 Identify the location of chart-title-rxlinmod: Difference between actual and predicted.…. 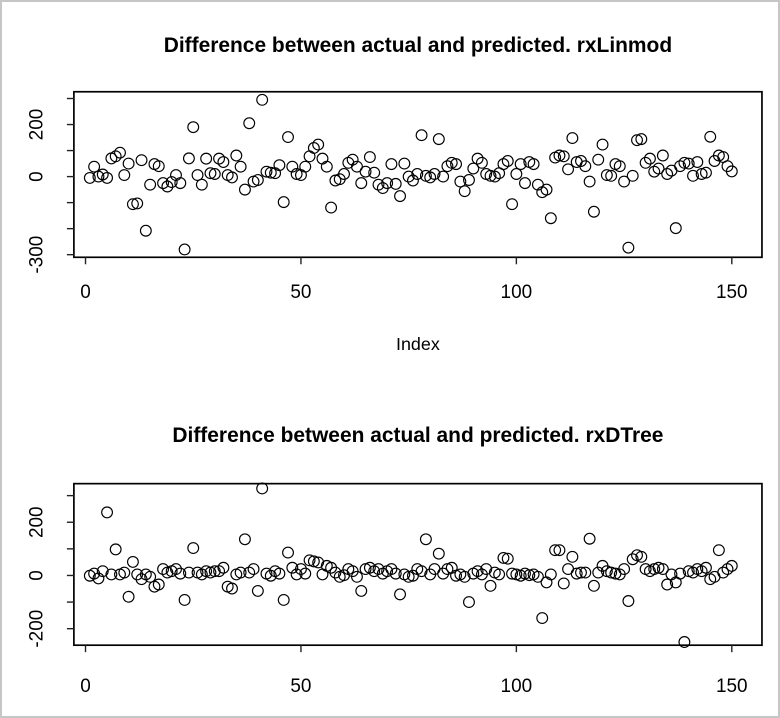
(418, 45).